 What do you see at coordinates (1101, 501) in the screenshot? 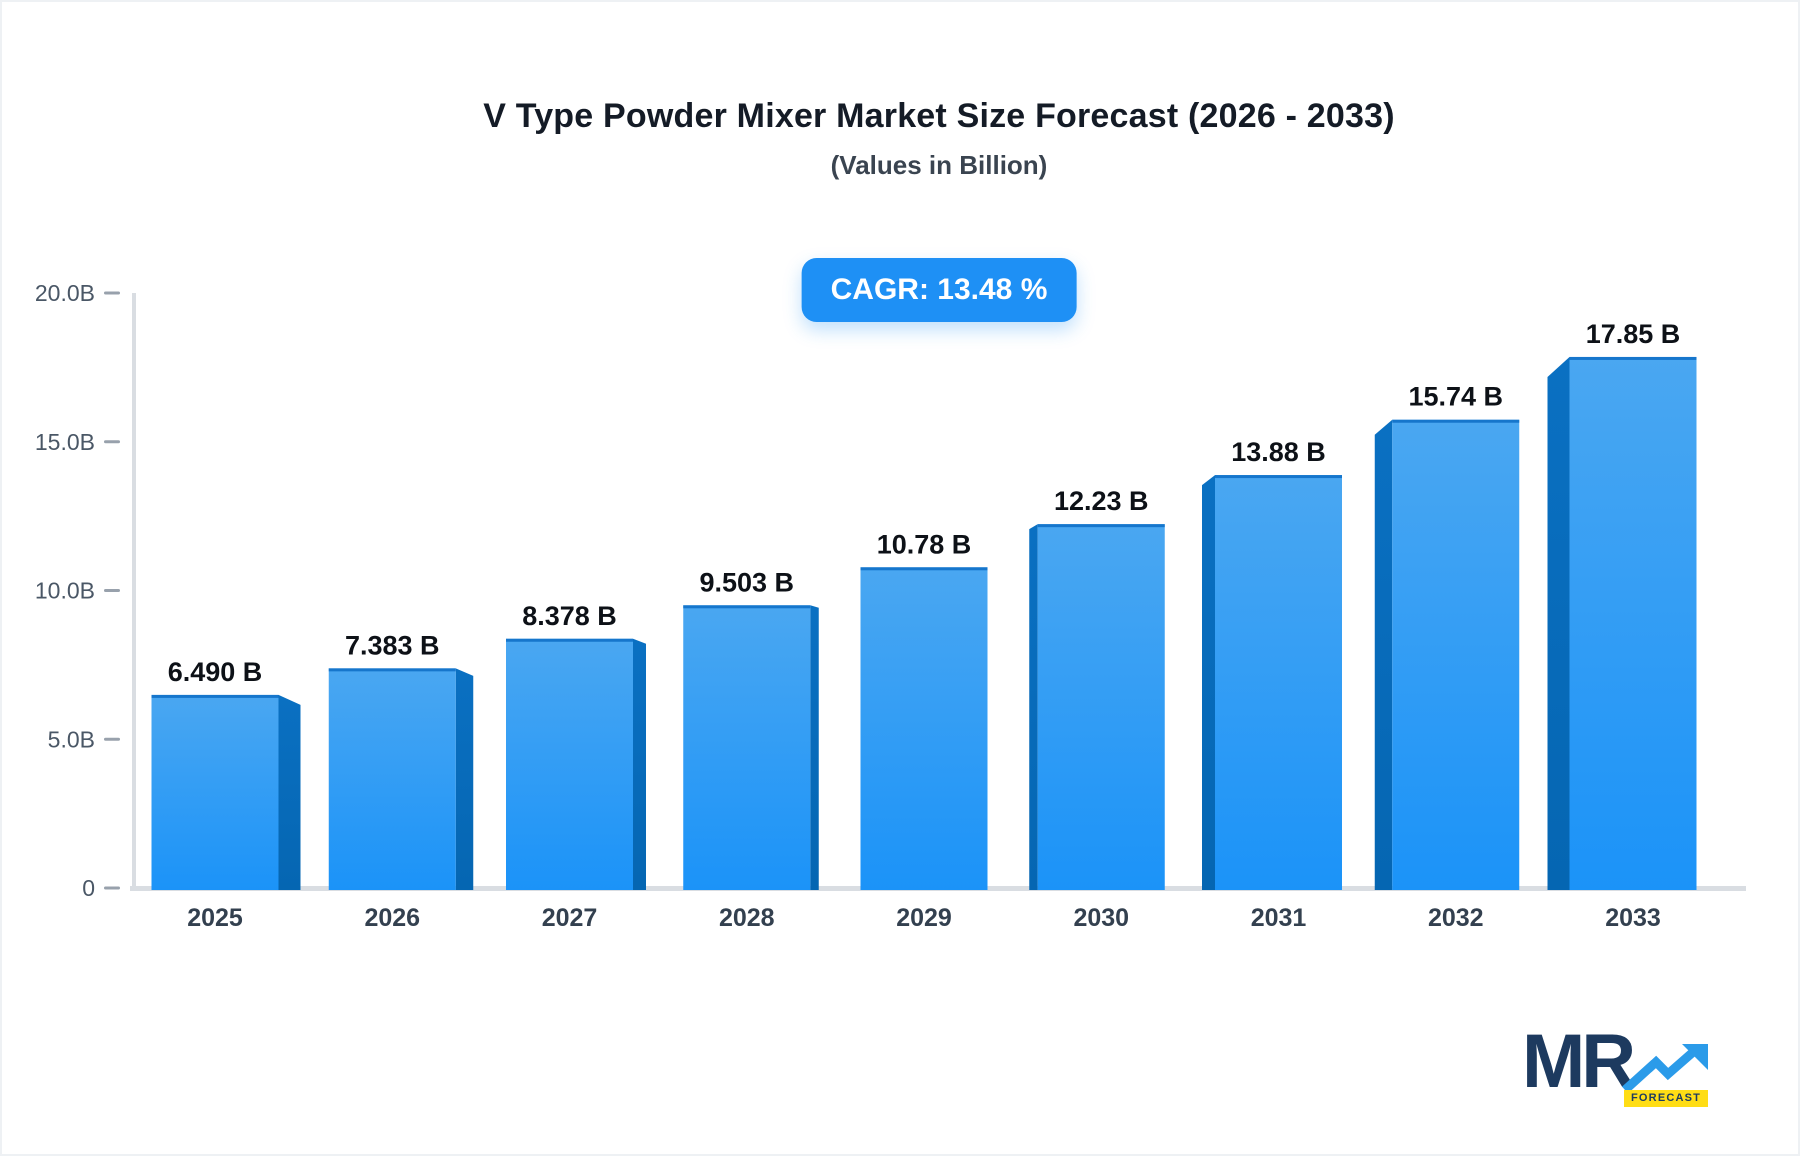
I see `bar-value-label: 12.23 B` at bounding box center [1101, 501].